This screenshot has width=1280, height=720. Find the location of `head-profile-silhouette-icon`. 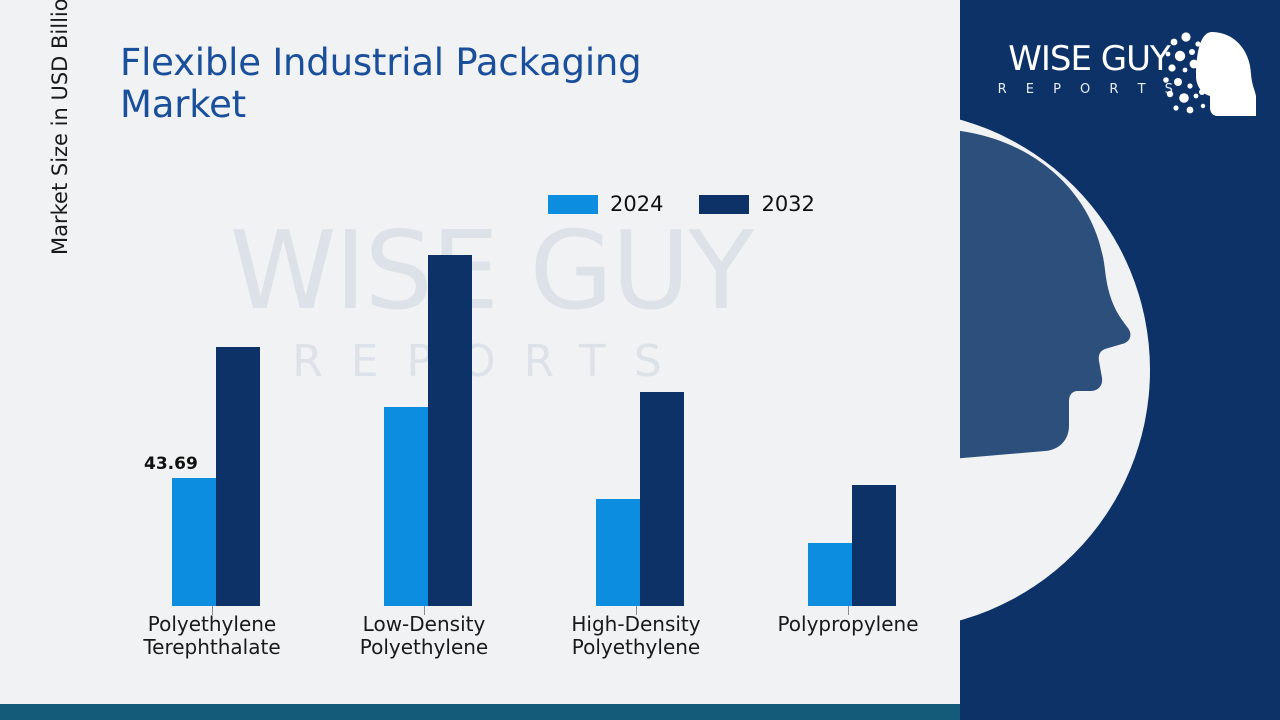

head-profile-silhouette-icon is located at coordinates (1045, 294).